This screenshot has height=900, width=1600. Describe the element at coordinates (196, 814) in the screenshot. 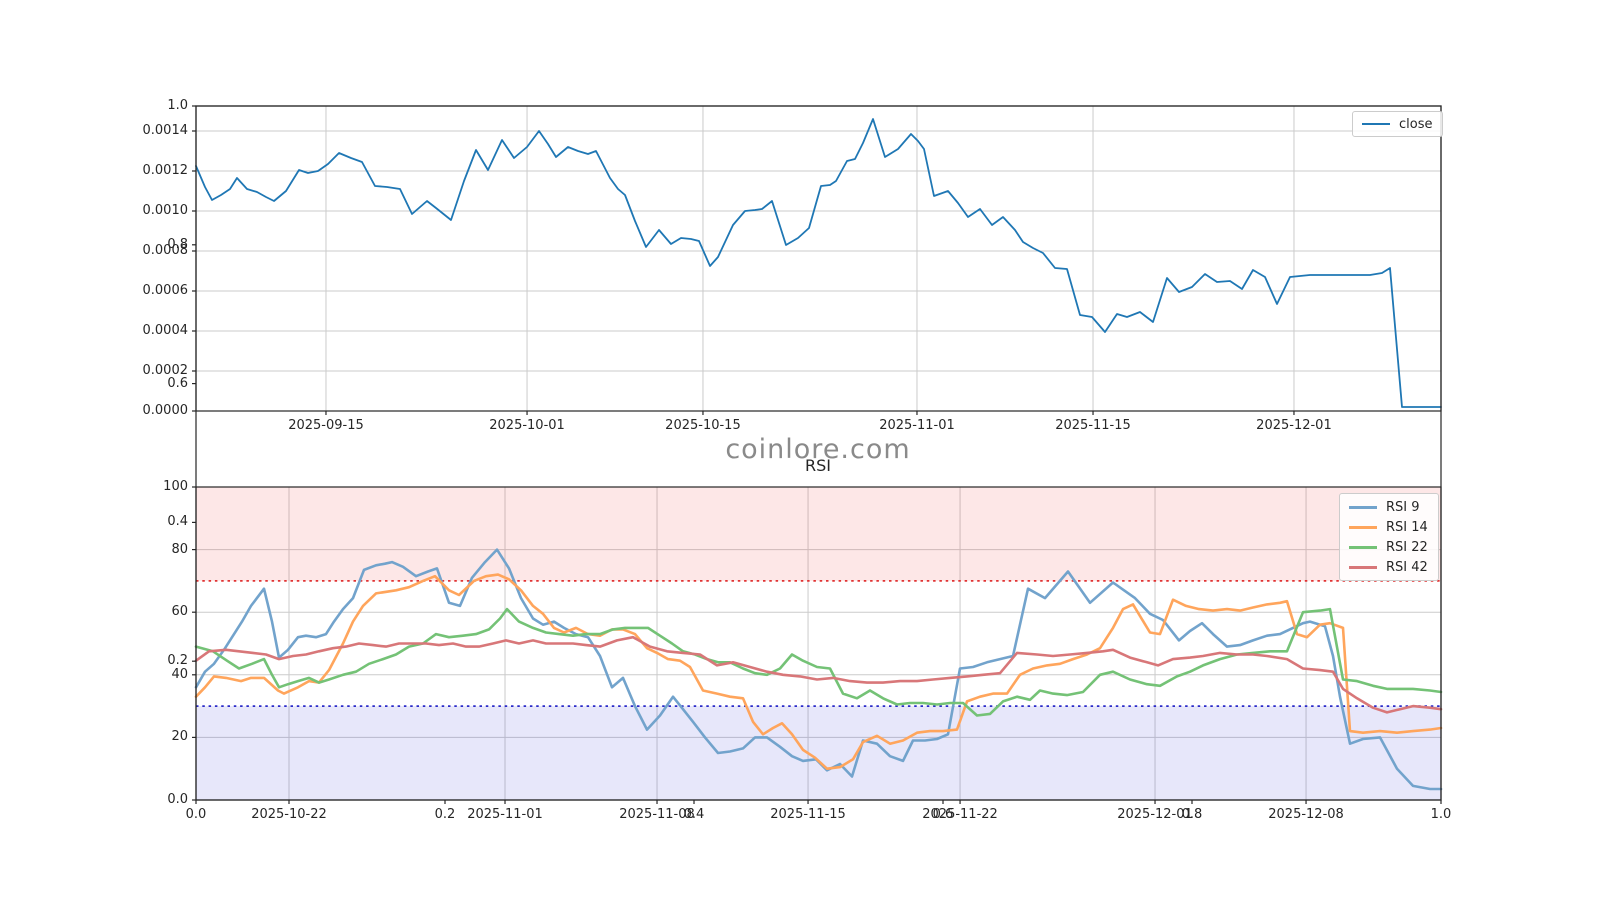

I see `figure-x-tick-0.0: 0.0` at that location.